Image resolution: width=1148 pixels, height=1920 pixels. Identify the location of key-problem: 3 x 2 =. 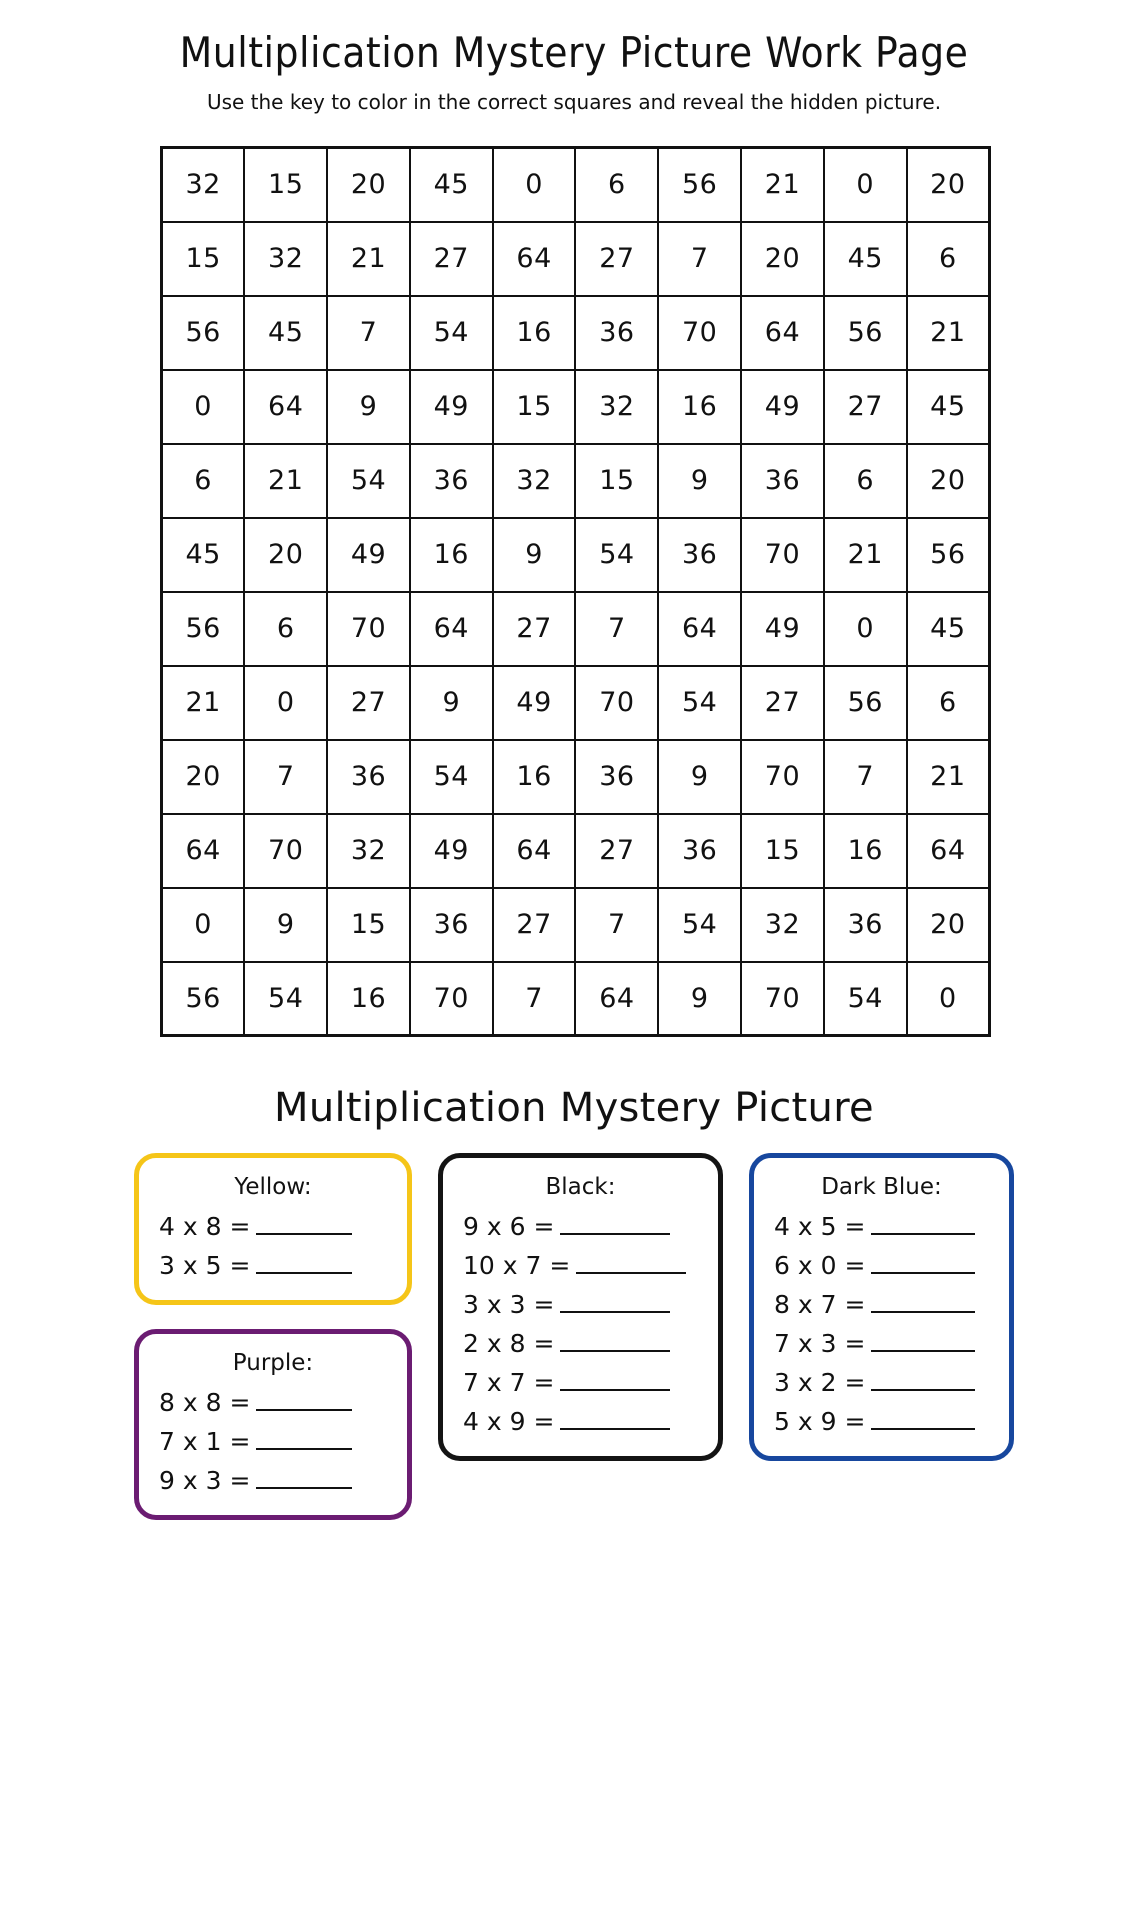
(881, 1382).